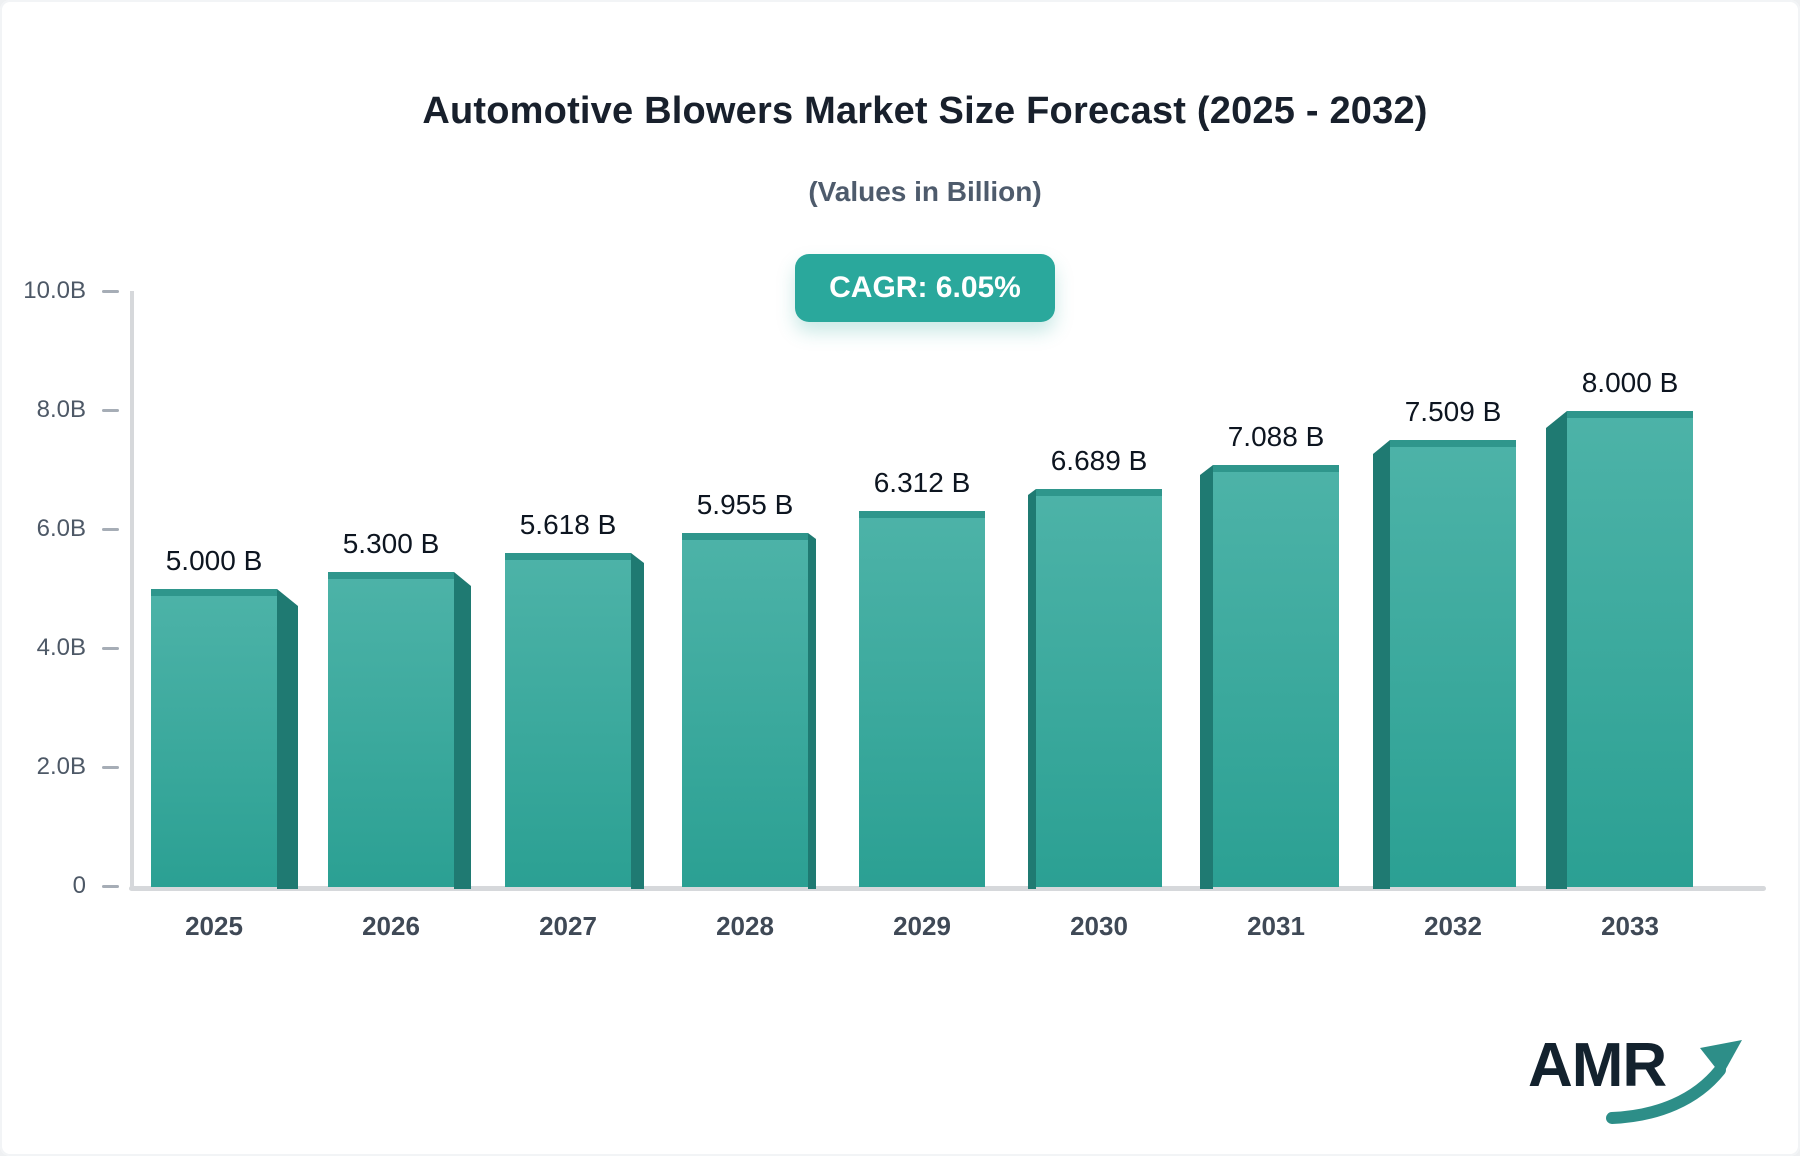 The height and width of the screenshot is (1156, 1800). Describe the element at coordinates (947, 888) in the screenshot. I see `x-axis-line` at that location.